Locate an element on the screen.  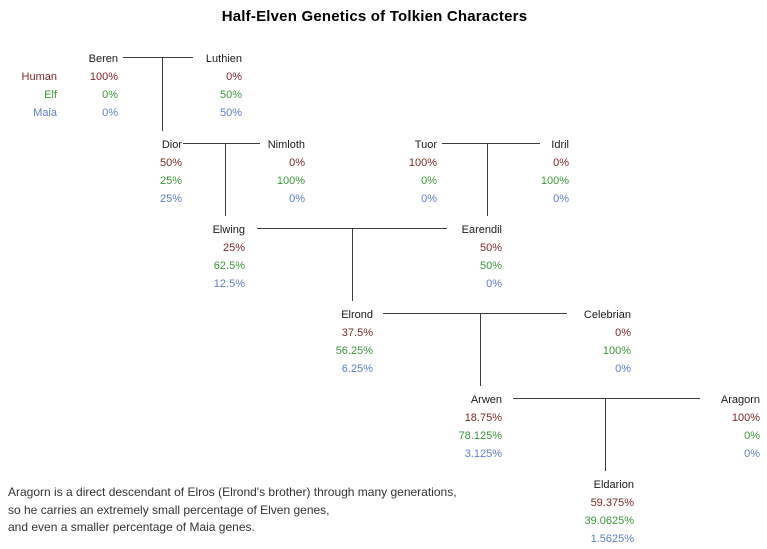
character-name: Aragorn is located at coordinates (740, 400).